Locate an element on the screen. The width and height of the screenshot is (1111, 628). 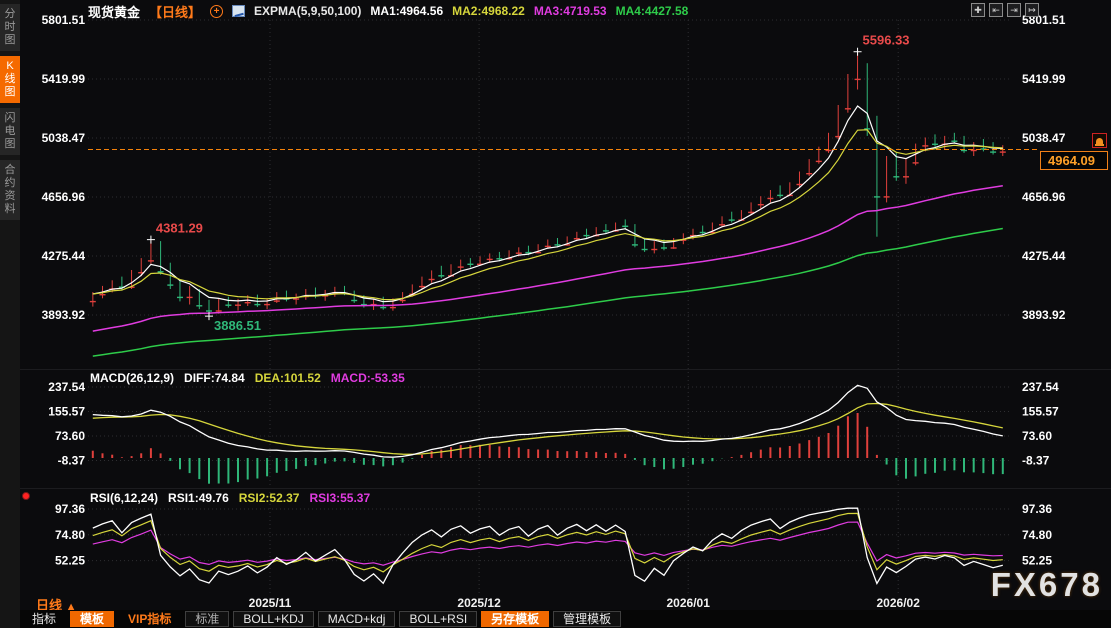
compress-candles-icon: ⇤ is located at coordinates (996, 10).